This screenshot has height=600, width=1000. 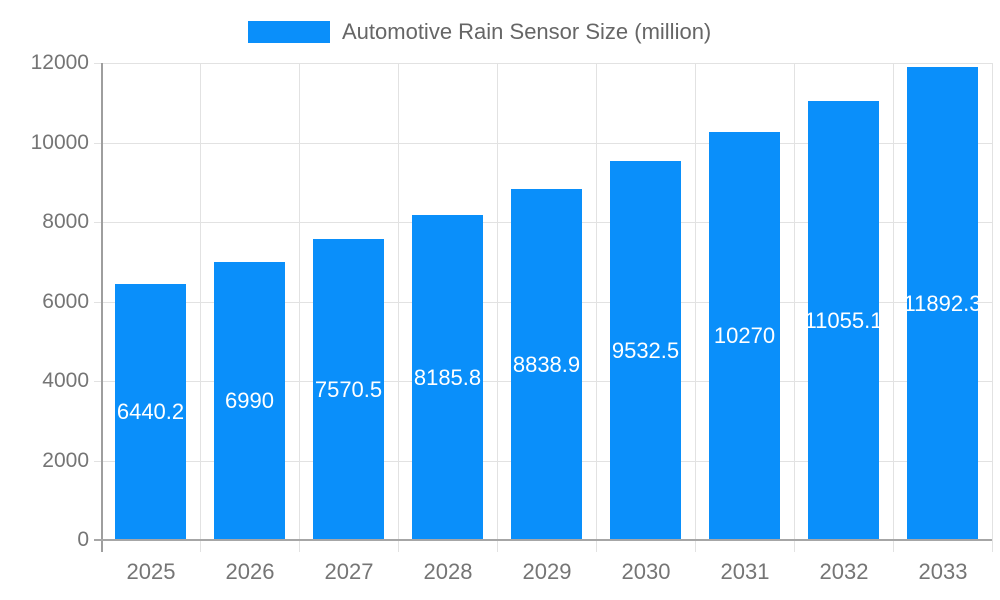 I want to click on bar-value-label: 10270, so click(x=744, y=335).